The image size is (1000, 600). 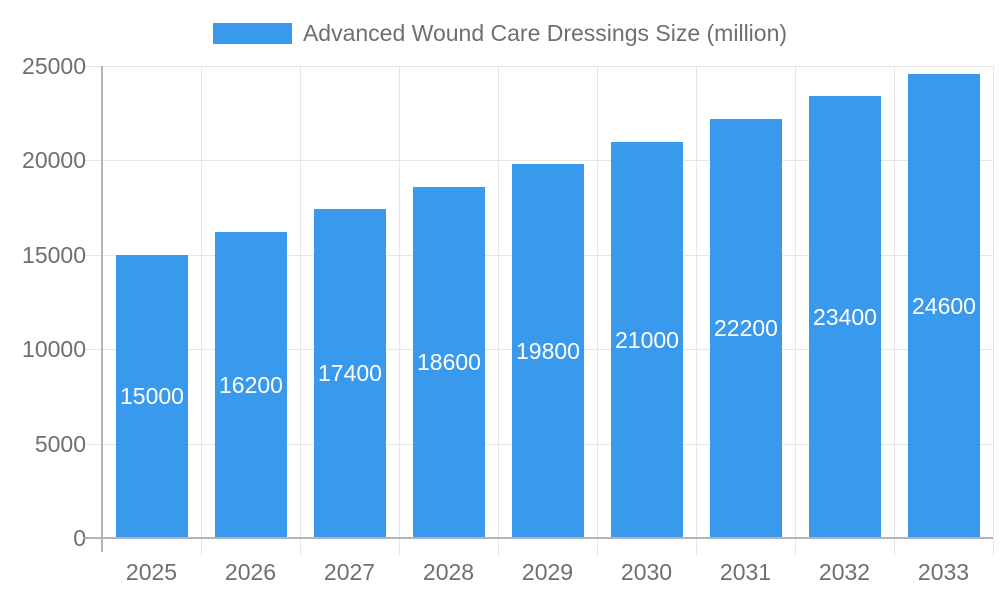 What do you see at coordinates (79, 538) in the screenshot?
I see `y-tick-label: 0` at bounding box center [79, 538].